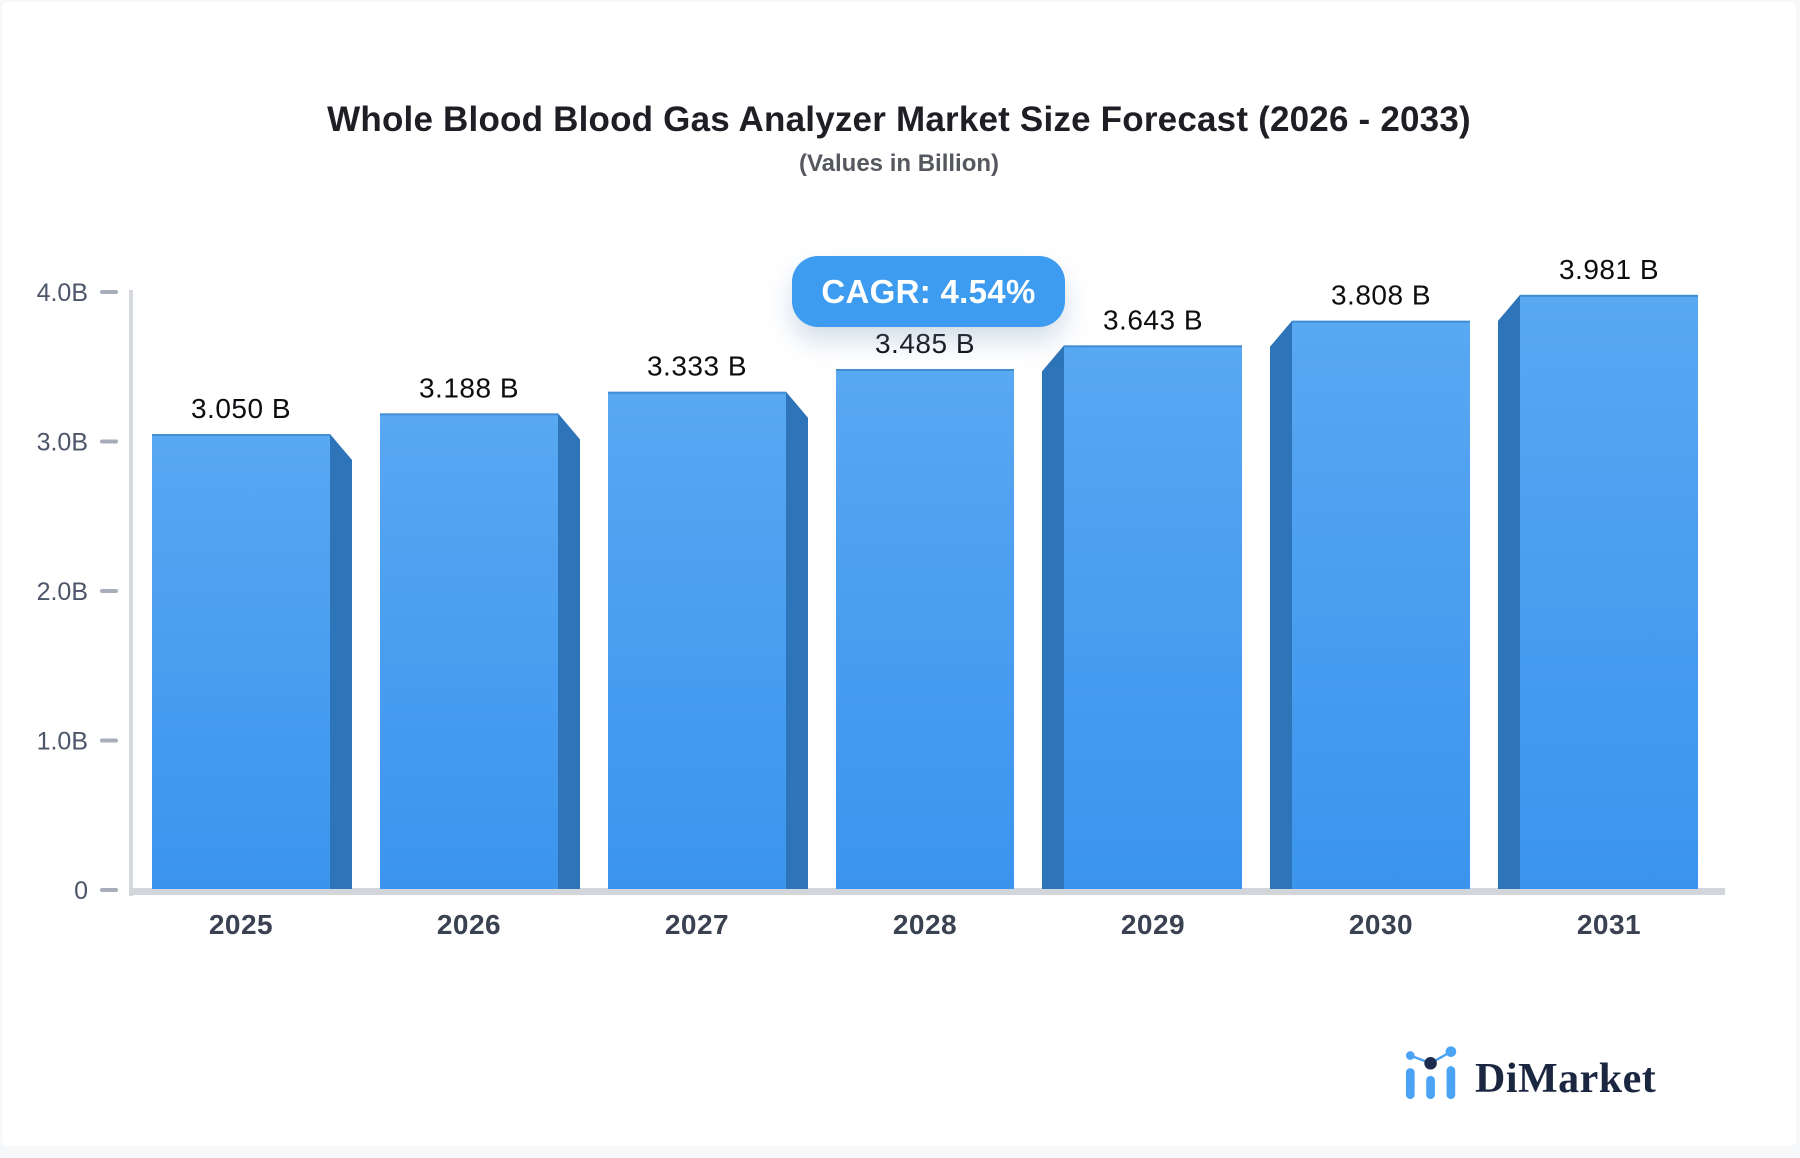  What do you see at coordinates (62, 592) in the screenshot?
I see `y-axis-label: 2.0B` at bounding box center [62, 592].